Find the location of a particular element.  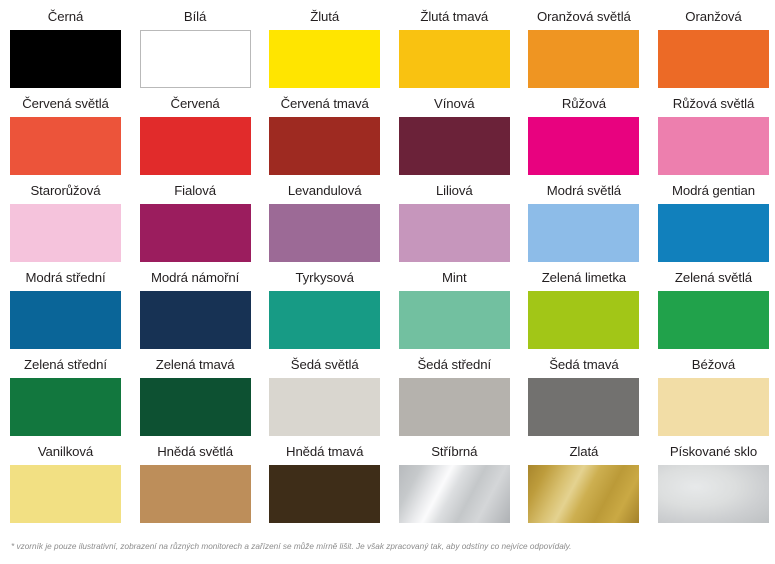

swatch-cell: Vanilková is located at coordinates (65, 482).